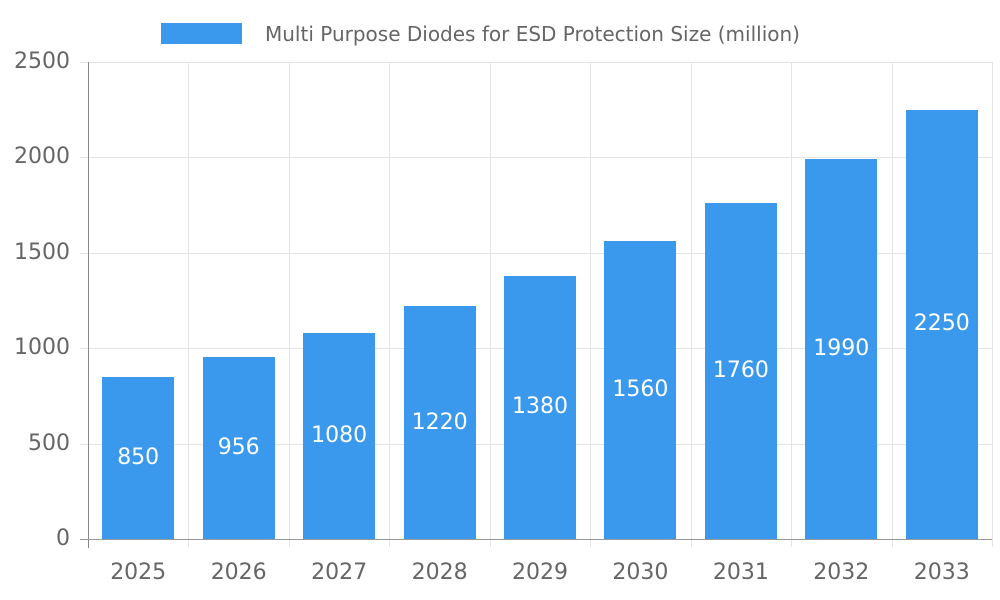  I want to click on x-axis-line, so click(536, 539).